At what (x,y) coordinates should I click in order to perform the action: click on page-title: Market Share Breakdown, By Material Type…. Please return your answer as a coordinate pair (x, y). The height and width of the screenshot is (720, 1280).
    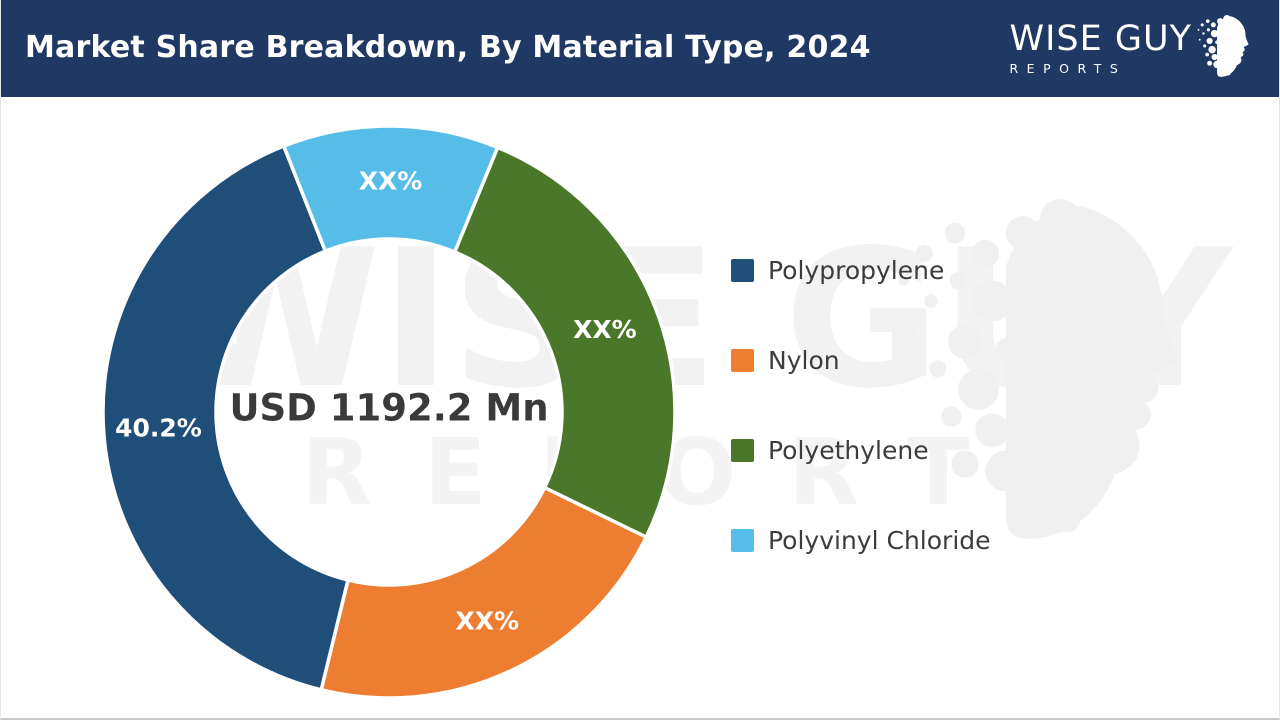
    Looking at the image, I should click on (448, 48).